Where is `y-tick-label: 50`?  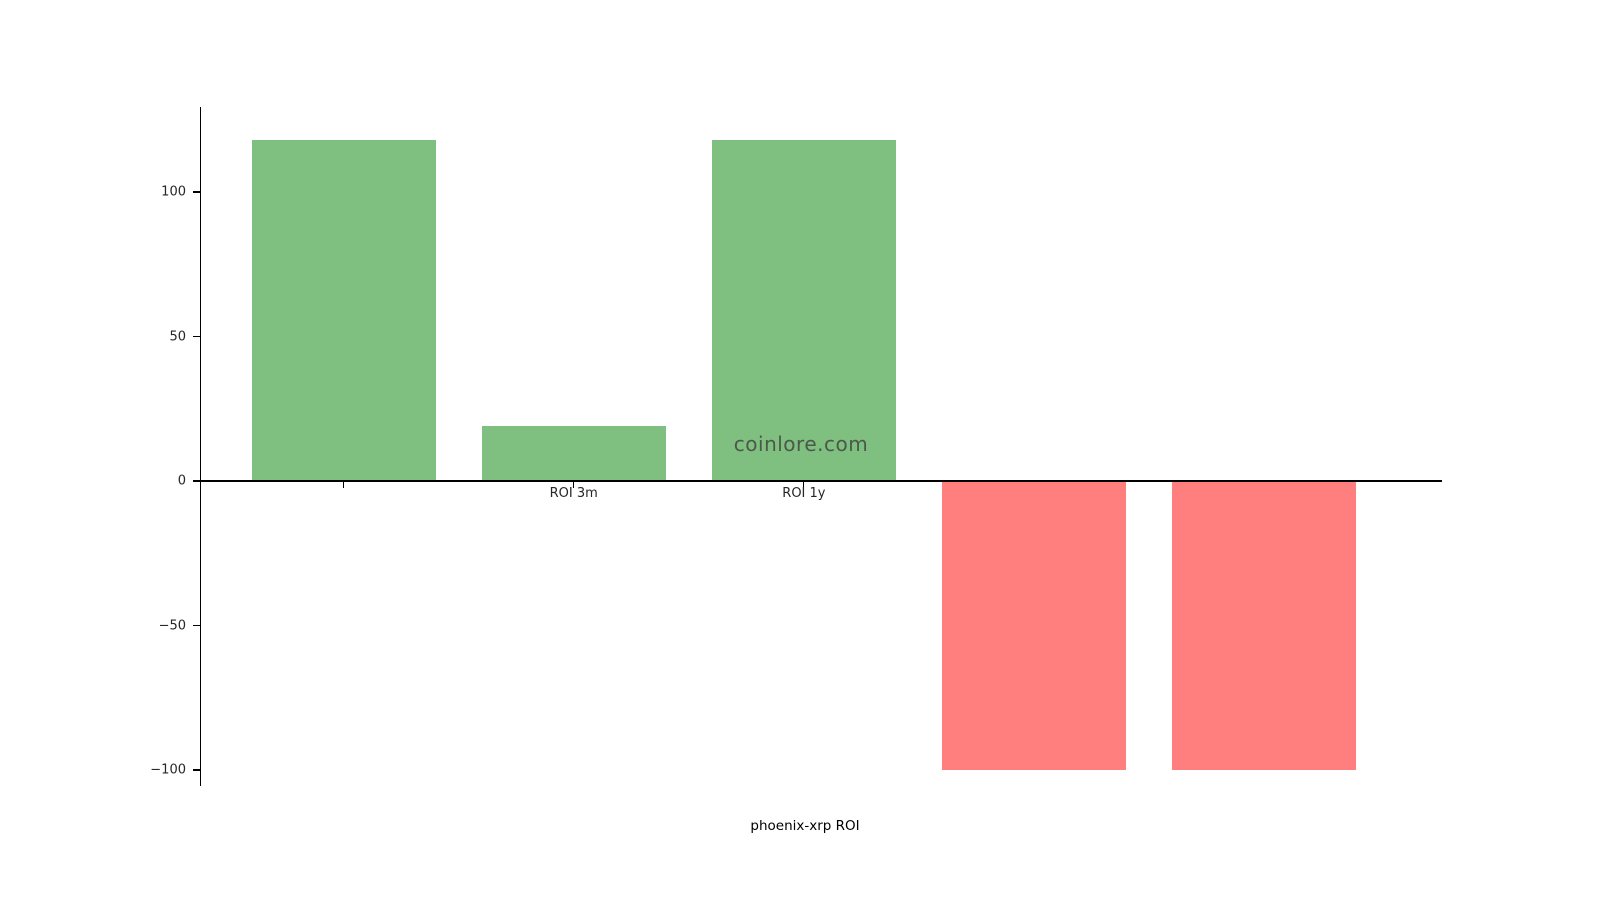 y-tick-label: 50 is located at coordinates (177, 336).